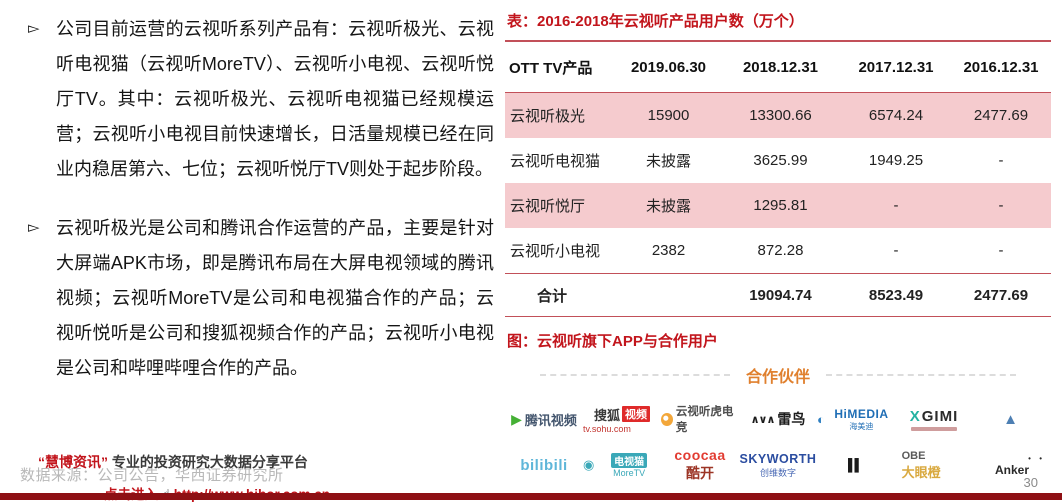 The height and width of the screenshot is (503, 1062). What do you see at coordinates (1030, 482) in the screenshot?
I see `page-number: 30` at bounding box center [1030, 482].